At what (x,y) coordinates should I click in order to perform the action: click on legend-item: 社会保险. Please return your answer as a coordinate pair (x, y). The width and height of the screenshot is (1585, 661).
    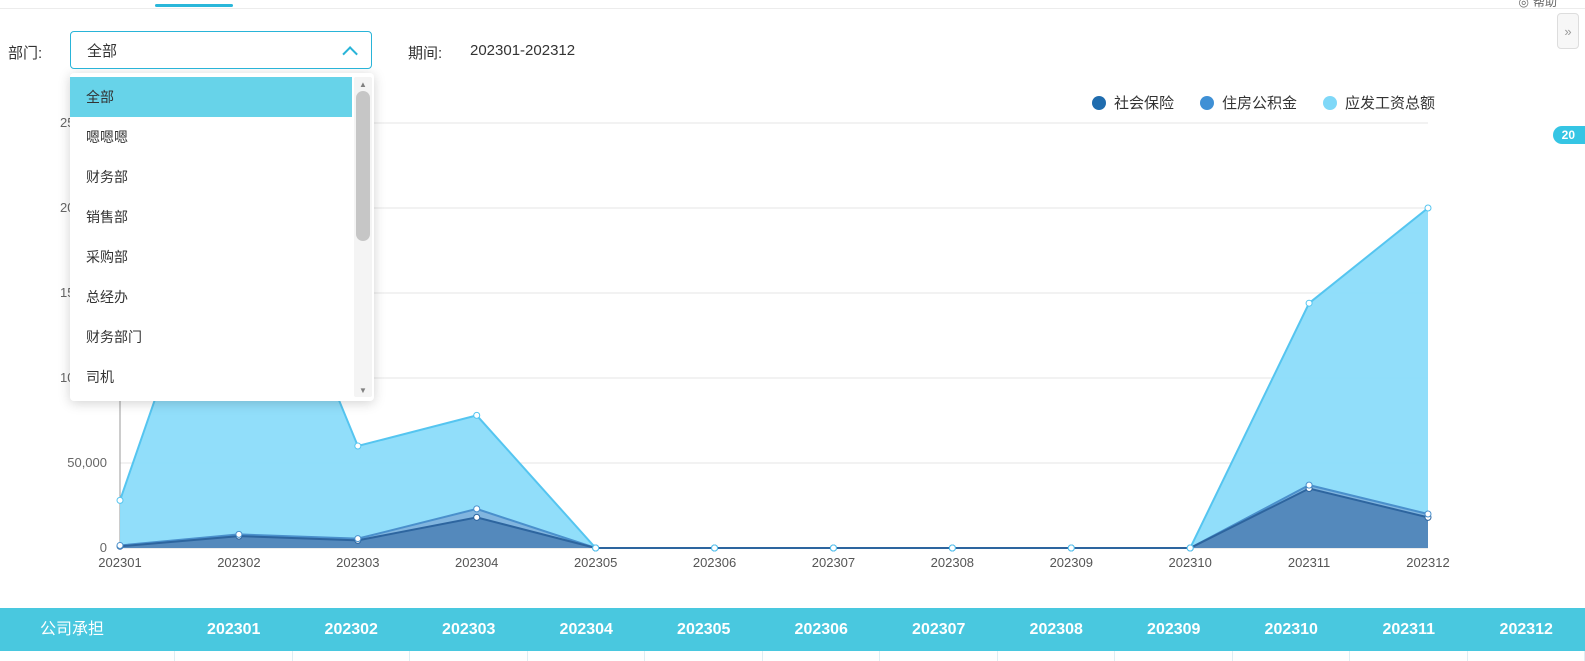
    Looking at the image, I should click on (1132, 102).